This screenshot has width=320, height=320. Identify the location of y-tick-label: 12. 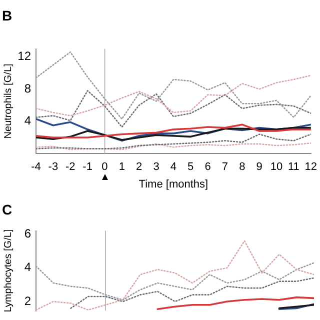
(25, 56).